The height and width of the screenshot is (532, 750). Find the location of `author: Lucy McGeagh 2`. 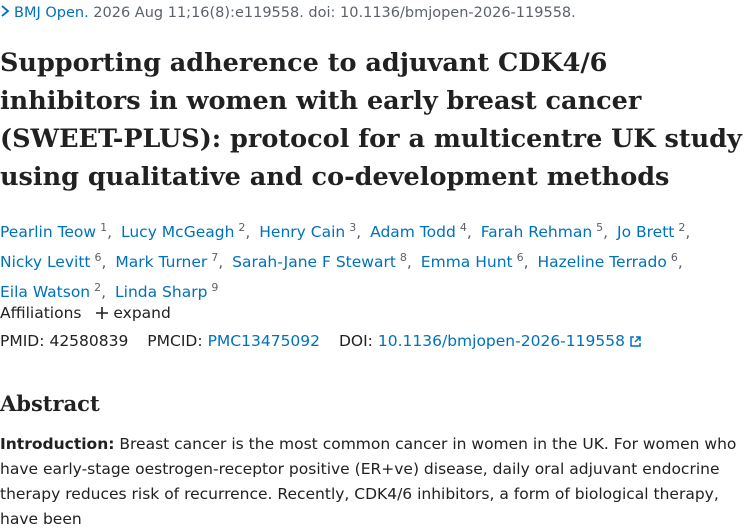

author: Lucy McGeagh 2 is located at coordinates (187, 231).